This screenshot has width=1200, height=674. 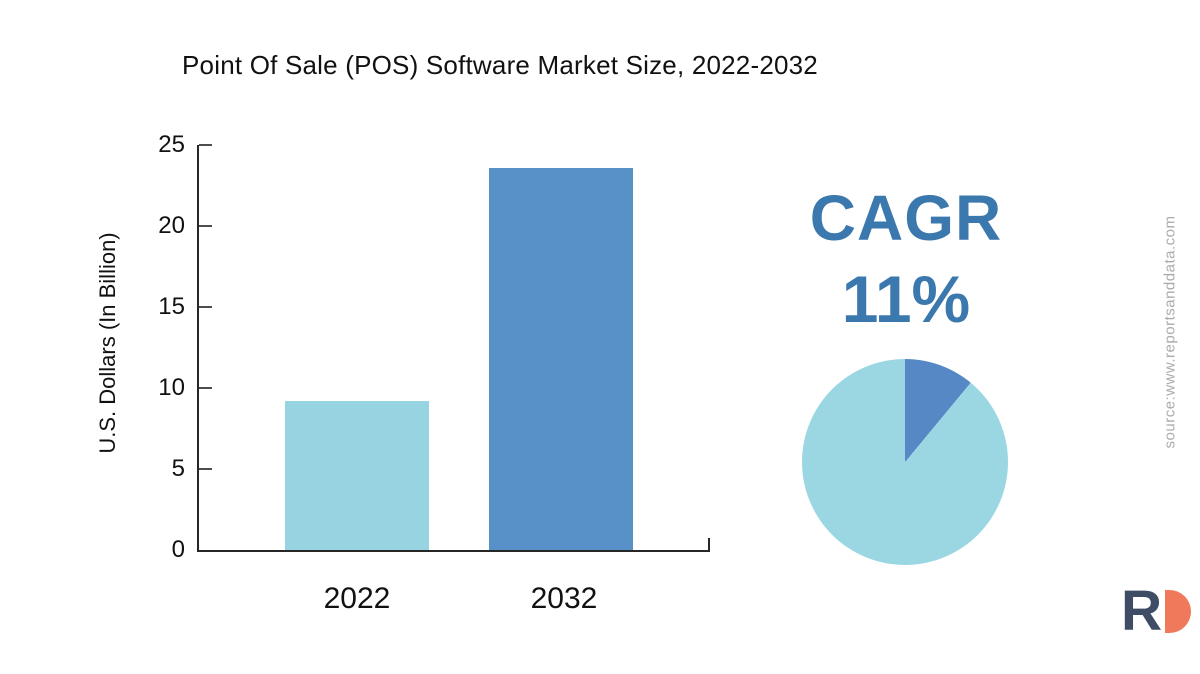 What do you see at coordinates (564, 598) in the screenshot?
I see `x-tick-label-2032: 2032` at bounding box center [564, 598].